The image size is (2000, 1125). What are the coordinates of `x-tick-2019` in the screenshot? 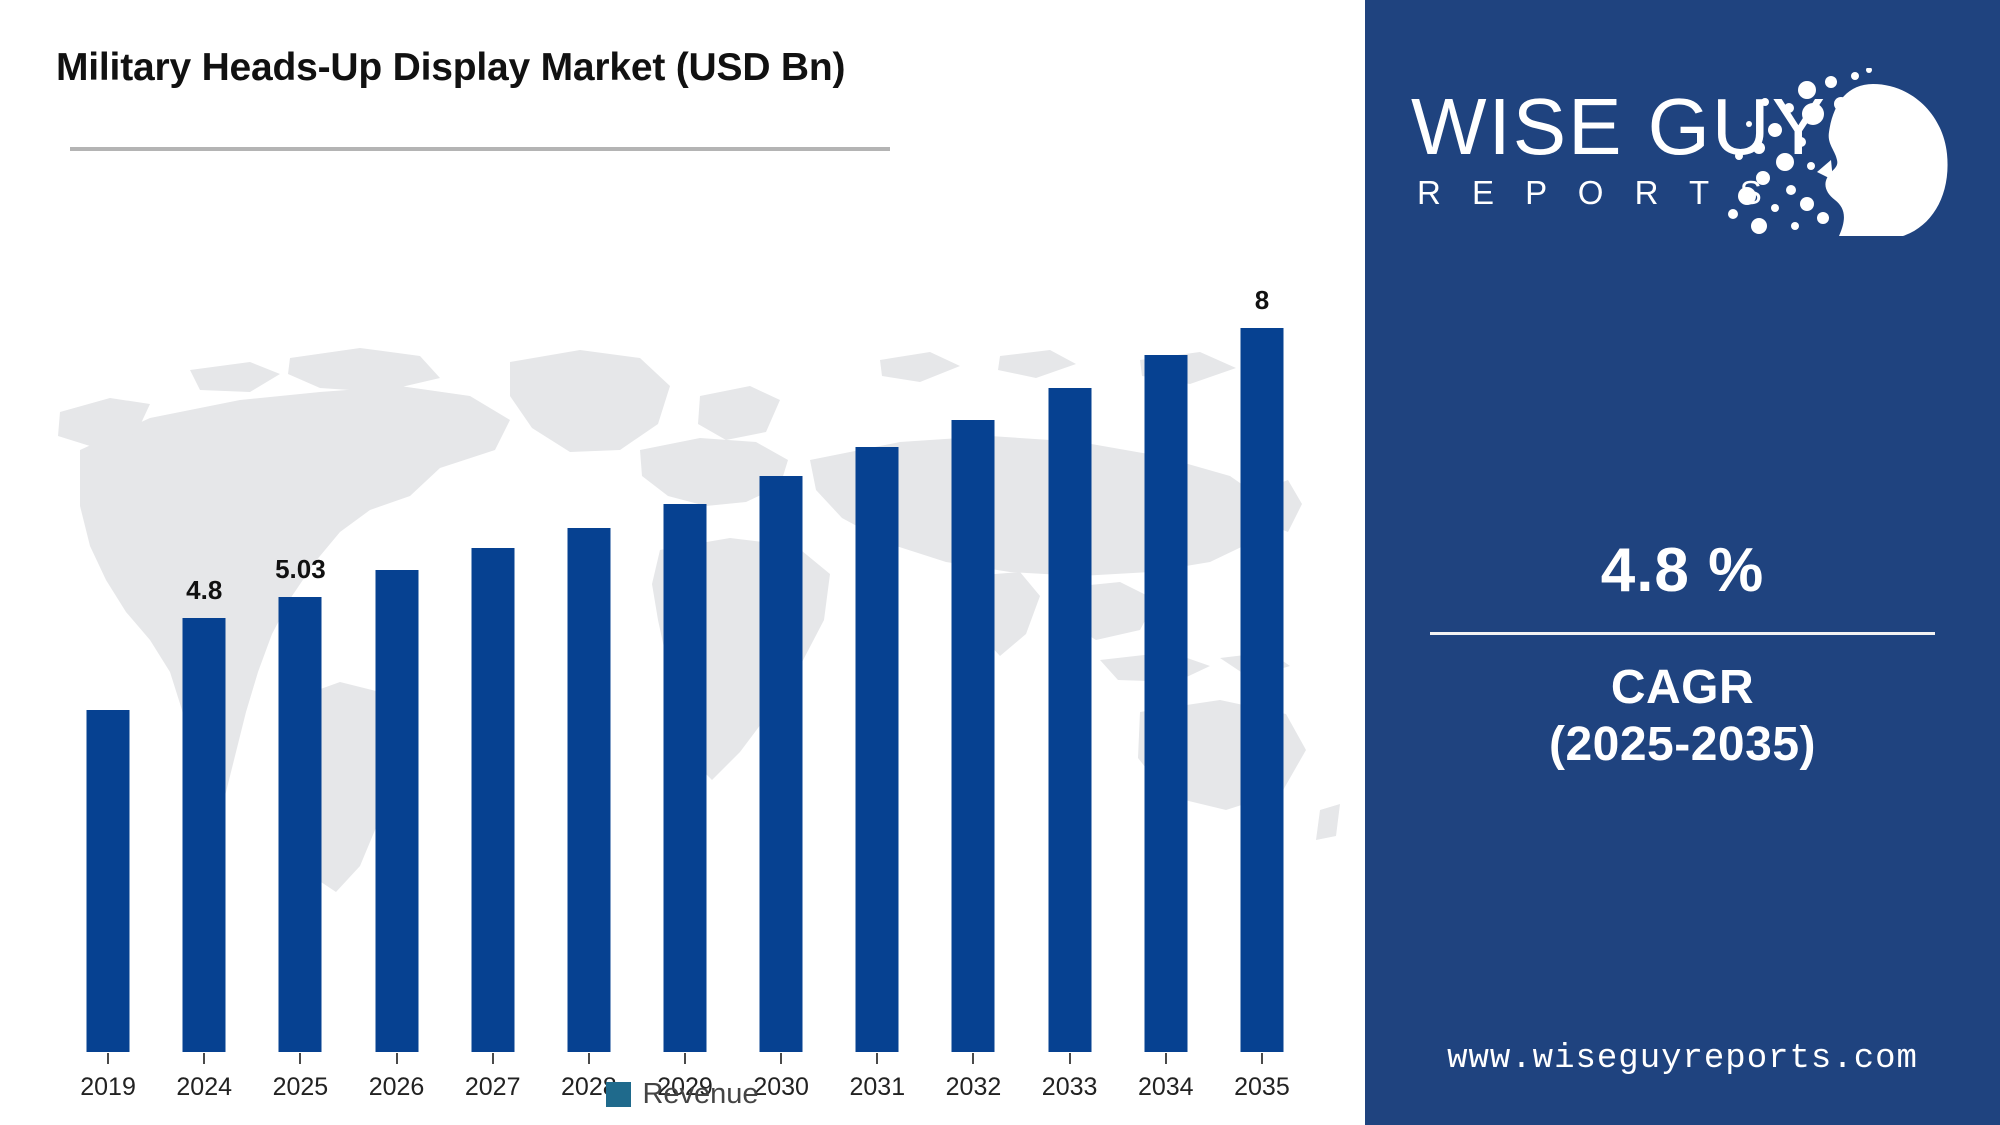 It's located at (108, 1058).